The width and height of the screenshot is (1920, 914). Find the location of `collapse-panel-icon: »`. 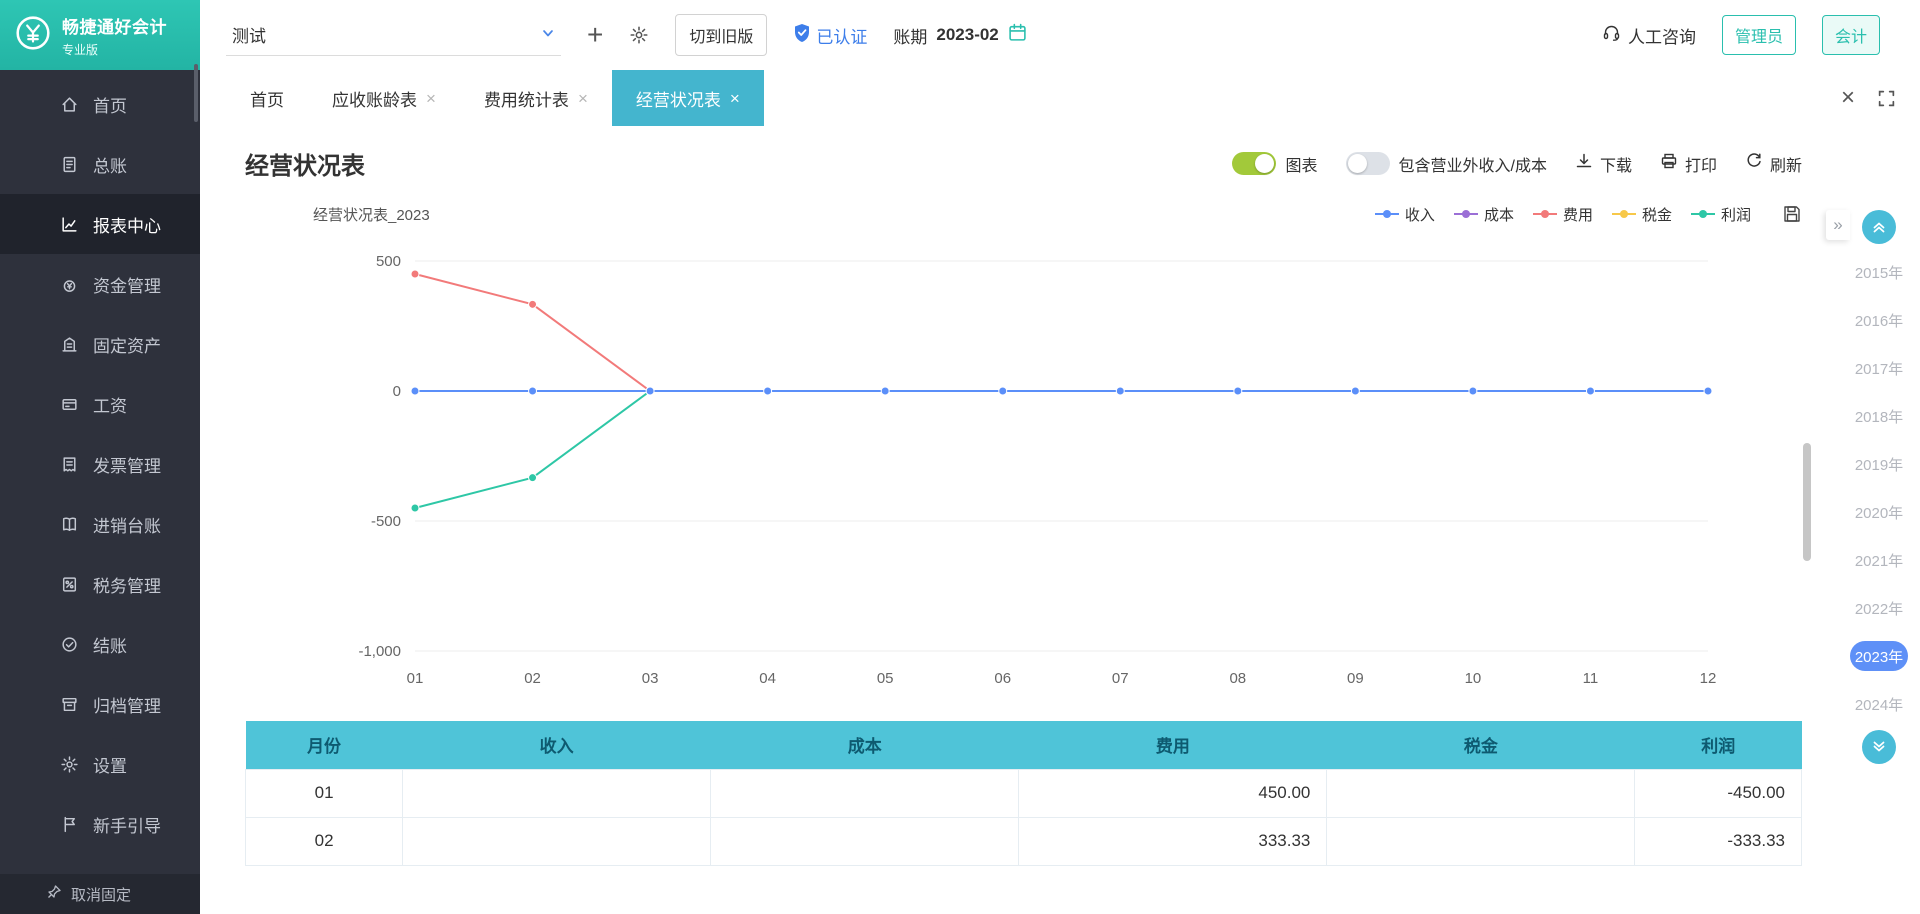

collapse-panel-icon: » is located at coordinates (1838, 225).